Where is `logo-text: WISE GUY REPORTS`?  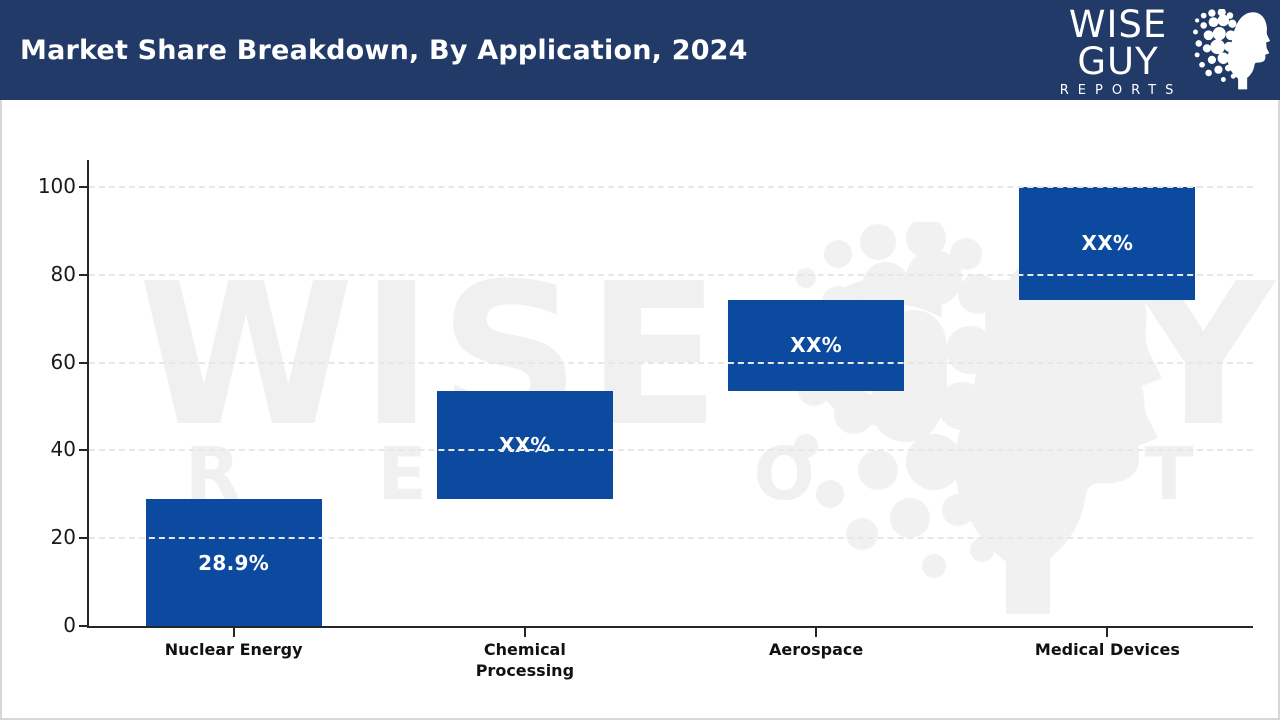 logo-text: WISE GUY REPORTS is located at coordinates (1118, 52).